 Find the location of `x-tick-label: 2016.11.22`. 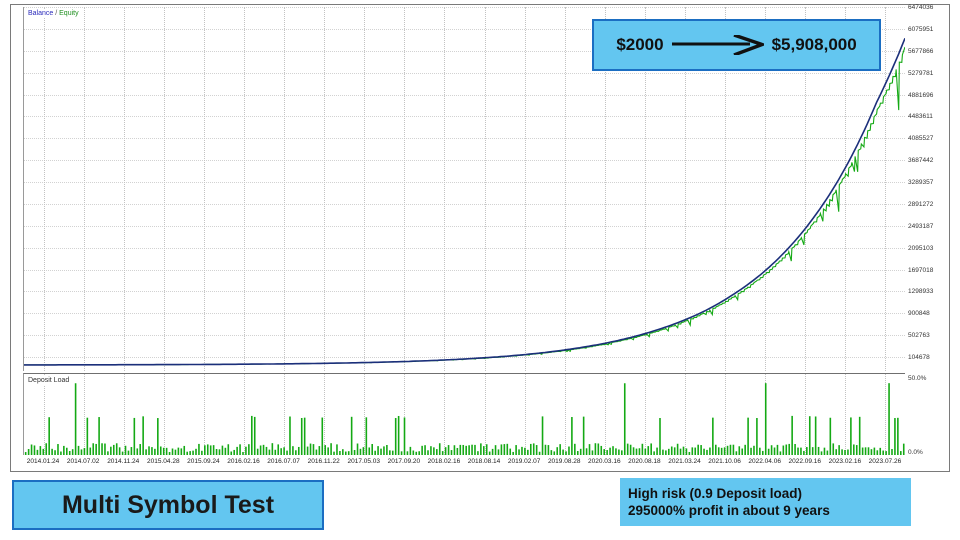

x-tick-label: 2016.11.22 is located at coordinates (323, 461).